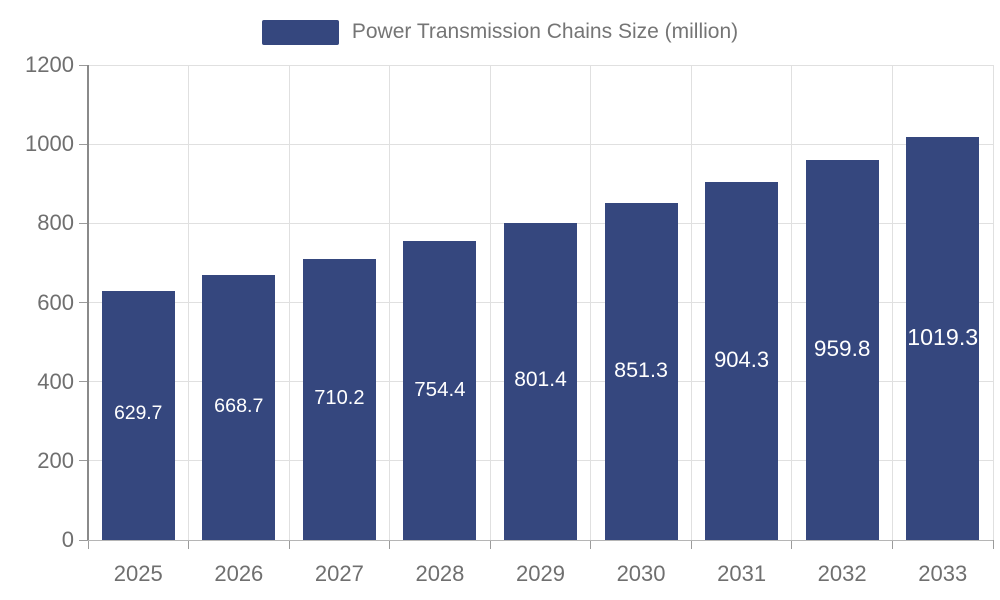 The width and height of the screenshot is (1000, 600). I want to click on bar-value-label: 904.3, so click(742, 360).